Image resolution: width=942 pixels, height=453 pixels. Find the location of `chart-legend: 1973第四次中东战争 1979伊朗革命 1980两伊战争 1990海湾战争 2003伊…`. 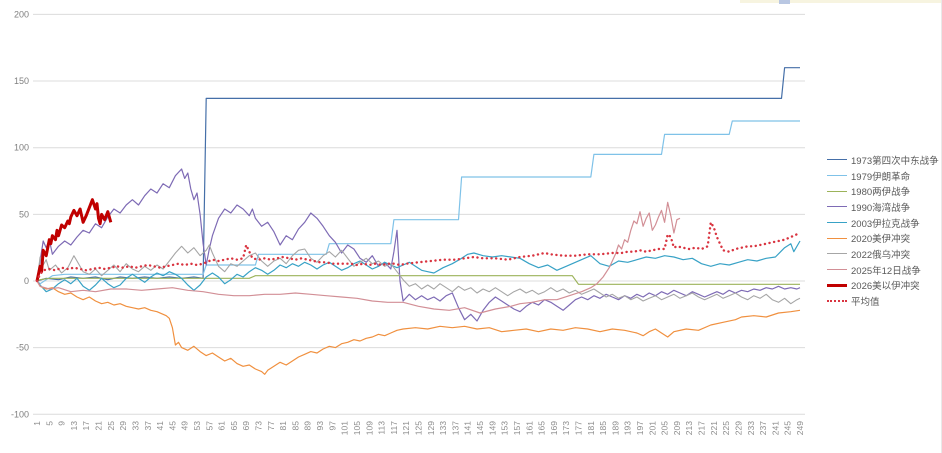

chart-legend: 1973第四次中东战争 1979伊朗革命 1980两伊战争 1990海湾战争 2003伊… is located at coordinates (884, 230).